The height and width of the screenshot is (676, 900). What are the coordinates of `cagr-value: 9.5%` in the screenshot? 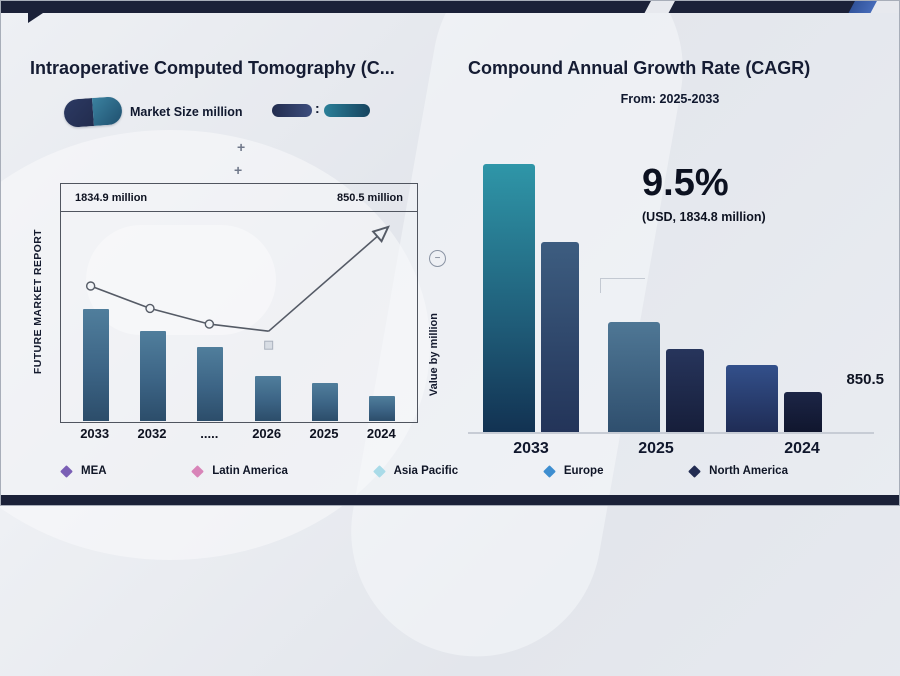 It's located at (685, 183).